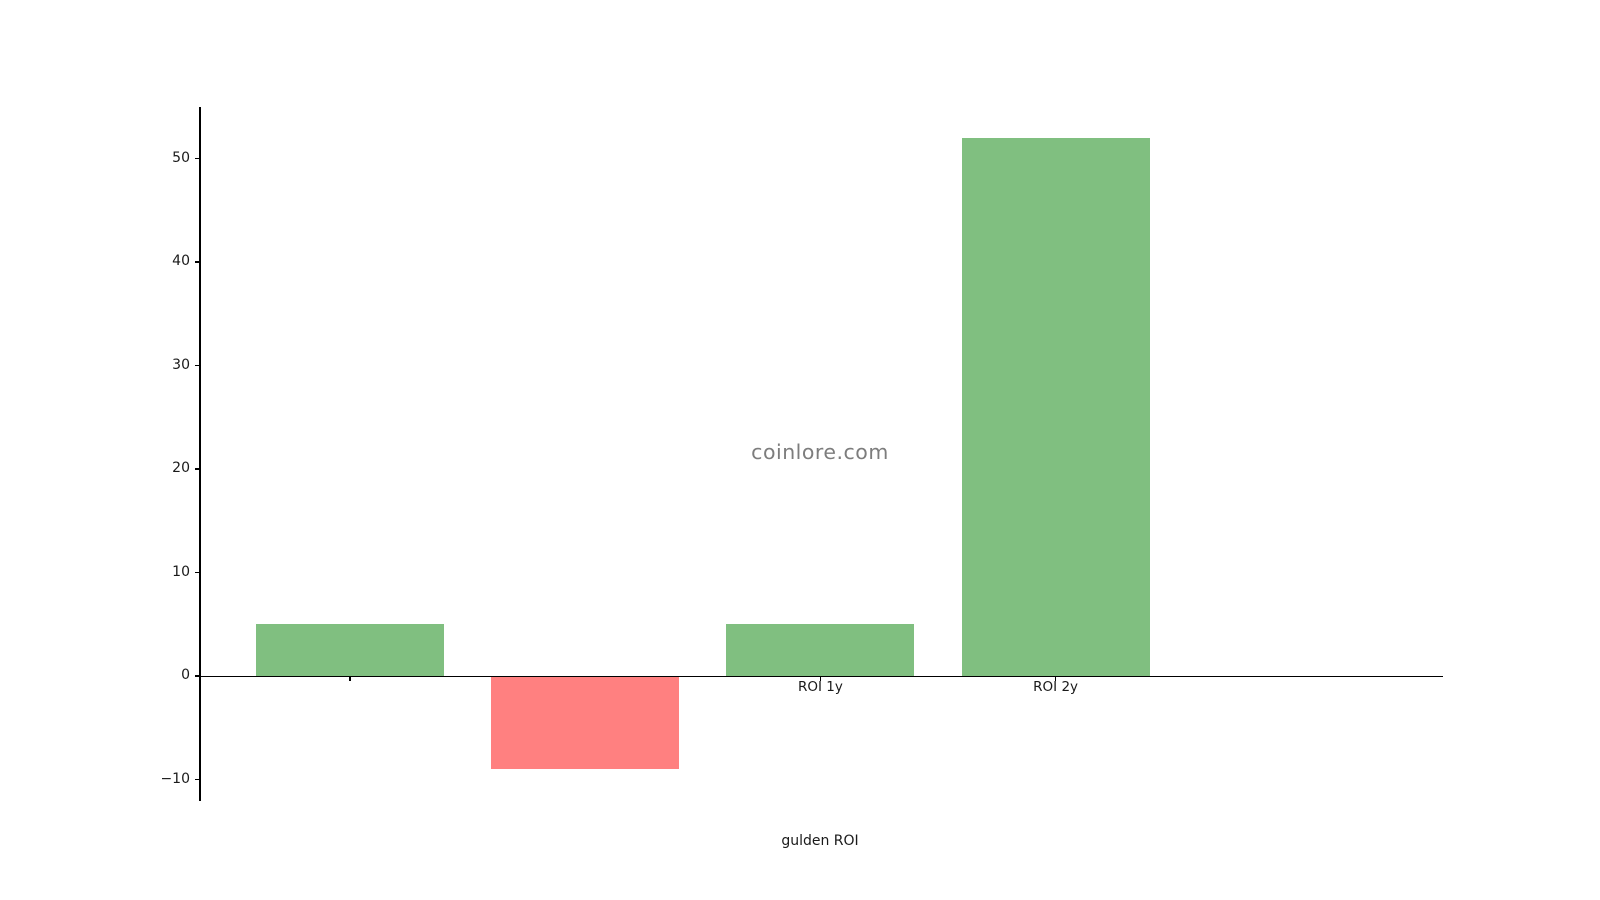  Describe the element at coordinates (820, 452) in the screenshot. I see `watermark-text: coinlore.com` at that location.